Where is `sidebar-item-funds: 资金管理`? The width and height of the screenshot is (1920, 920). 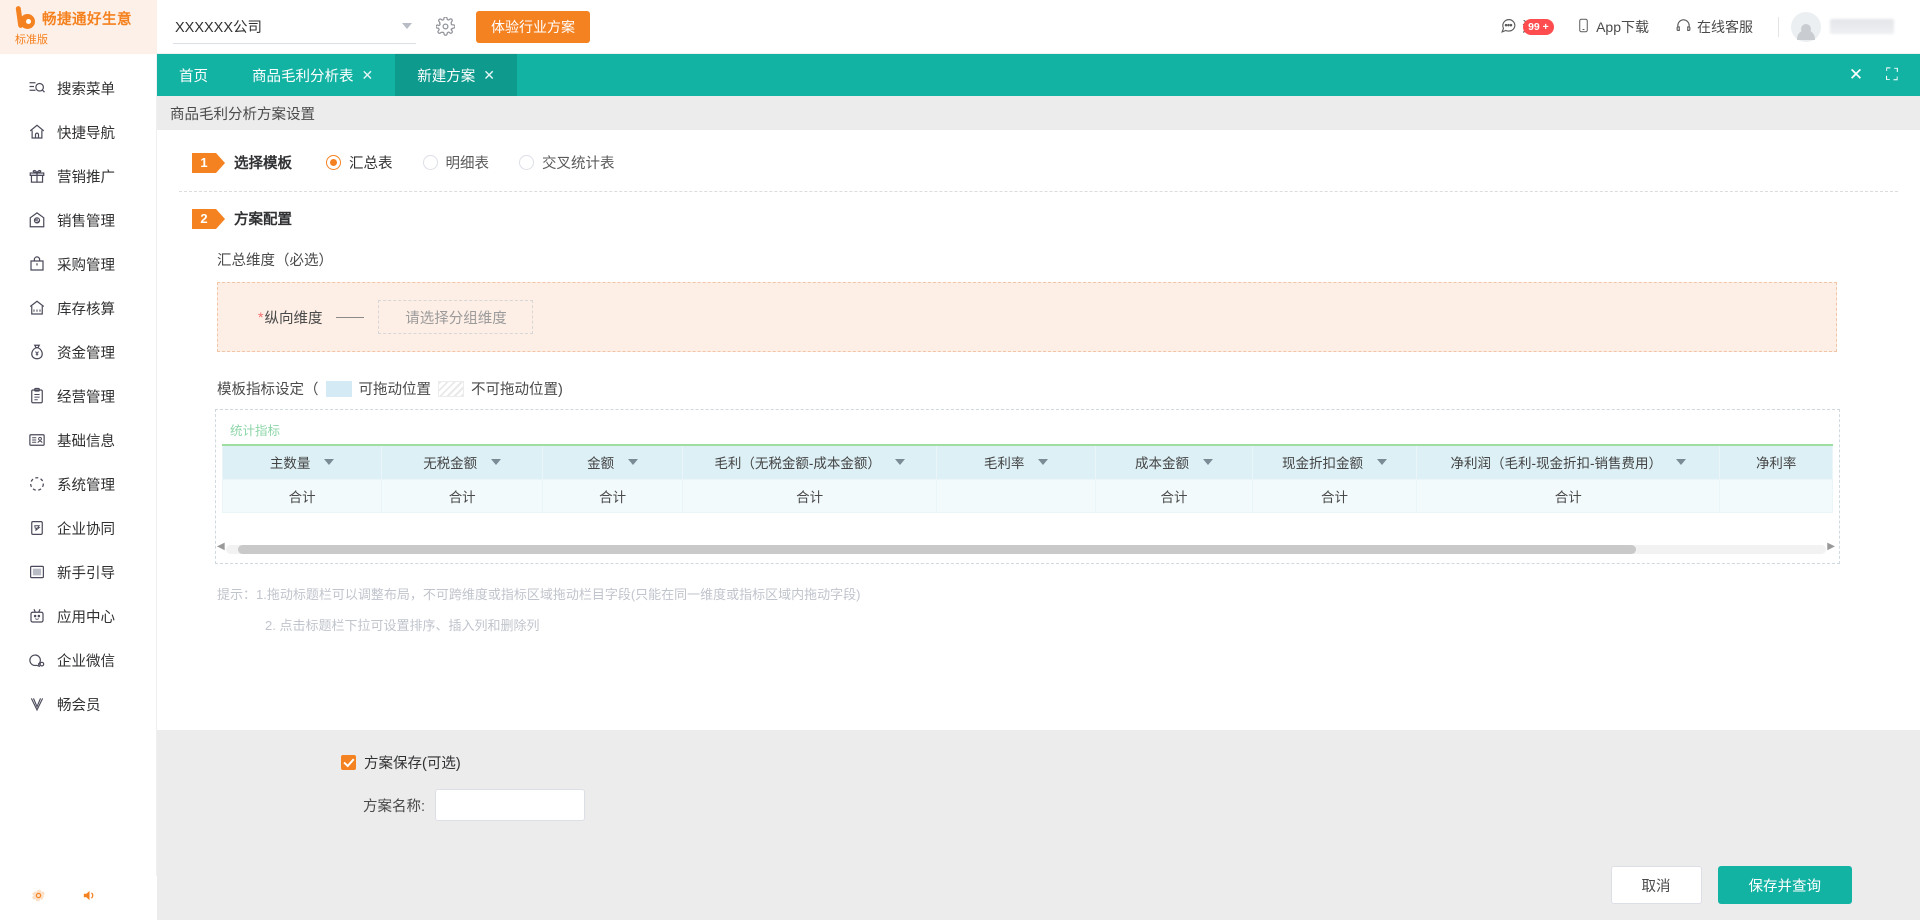 sidebar-item-funds: 资金管理 is located at coordinates (78, 352).